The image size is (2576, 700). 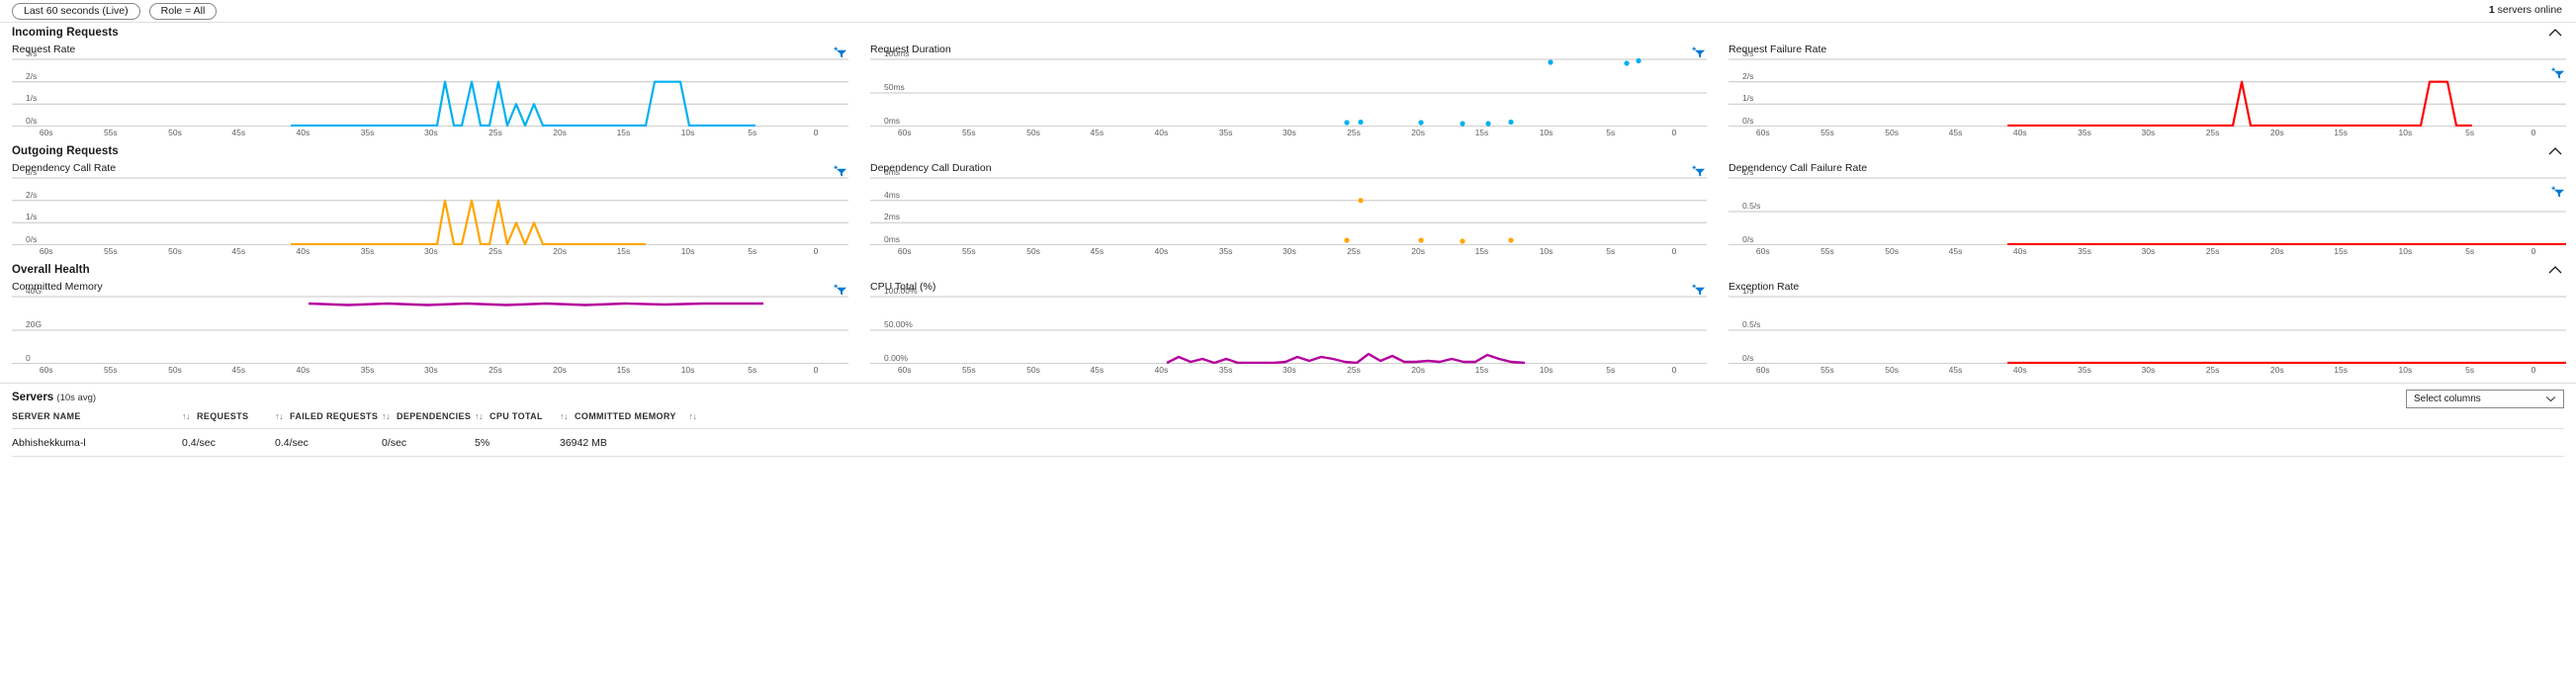 I want to click on xtick-cm-11: 5s, so click(x=752, y=370).